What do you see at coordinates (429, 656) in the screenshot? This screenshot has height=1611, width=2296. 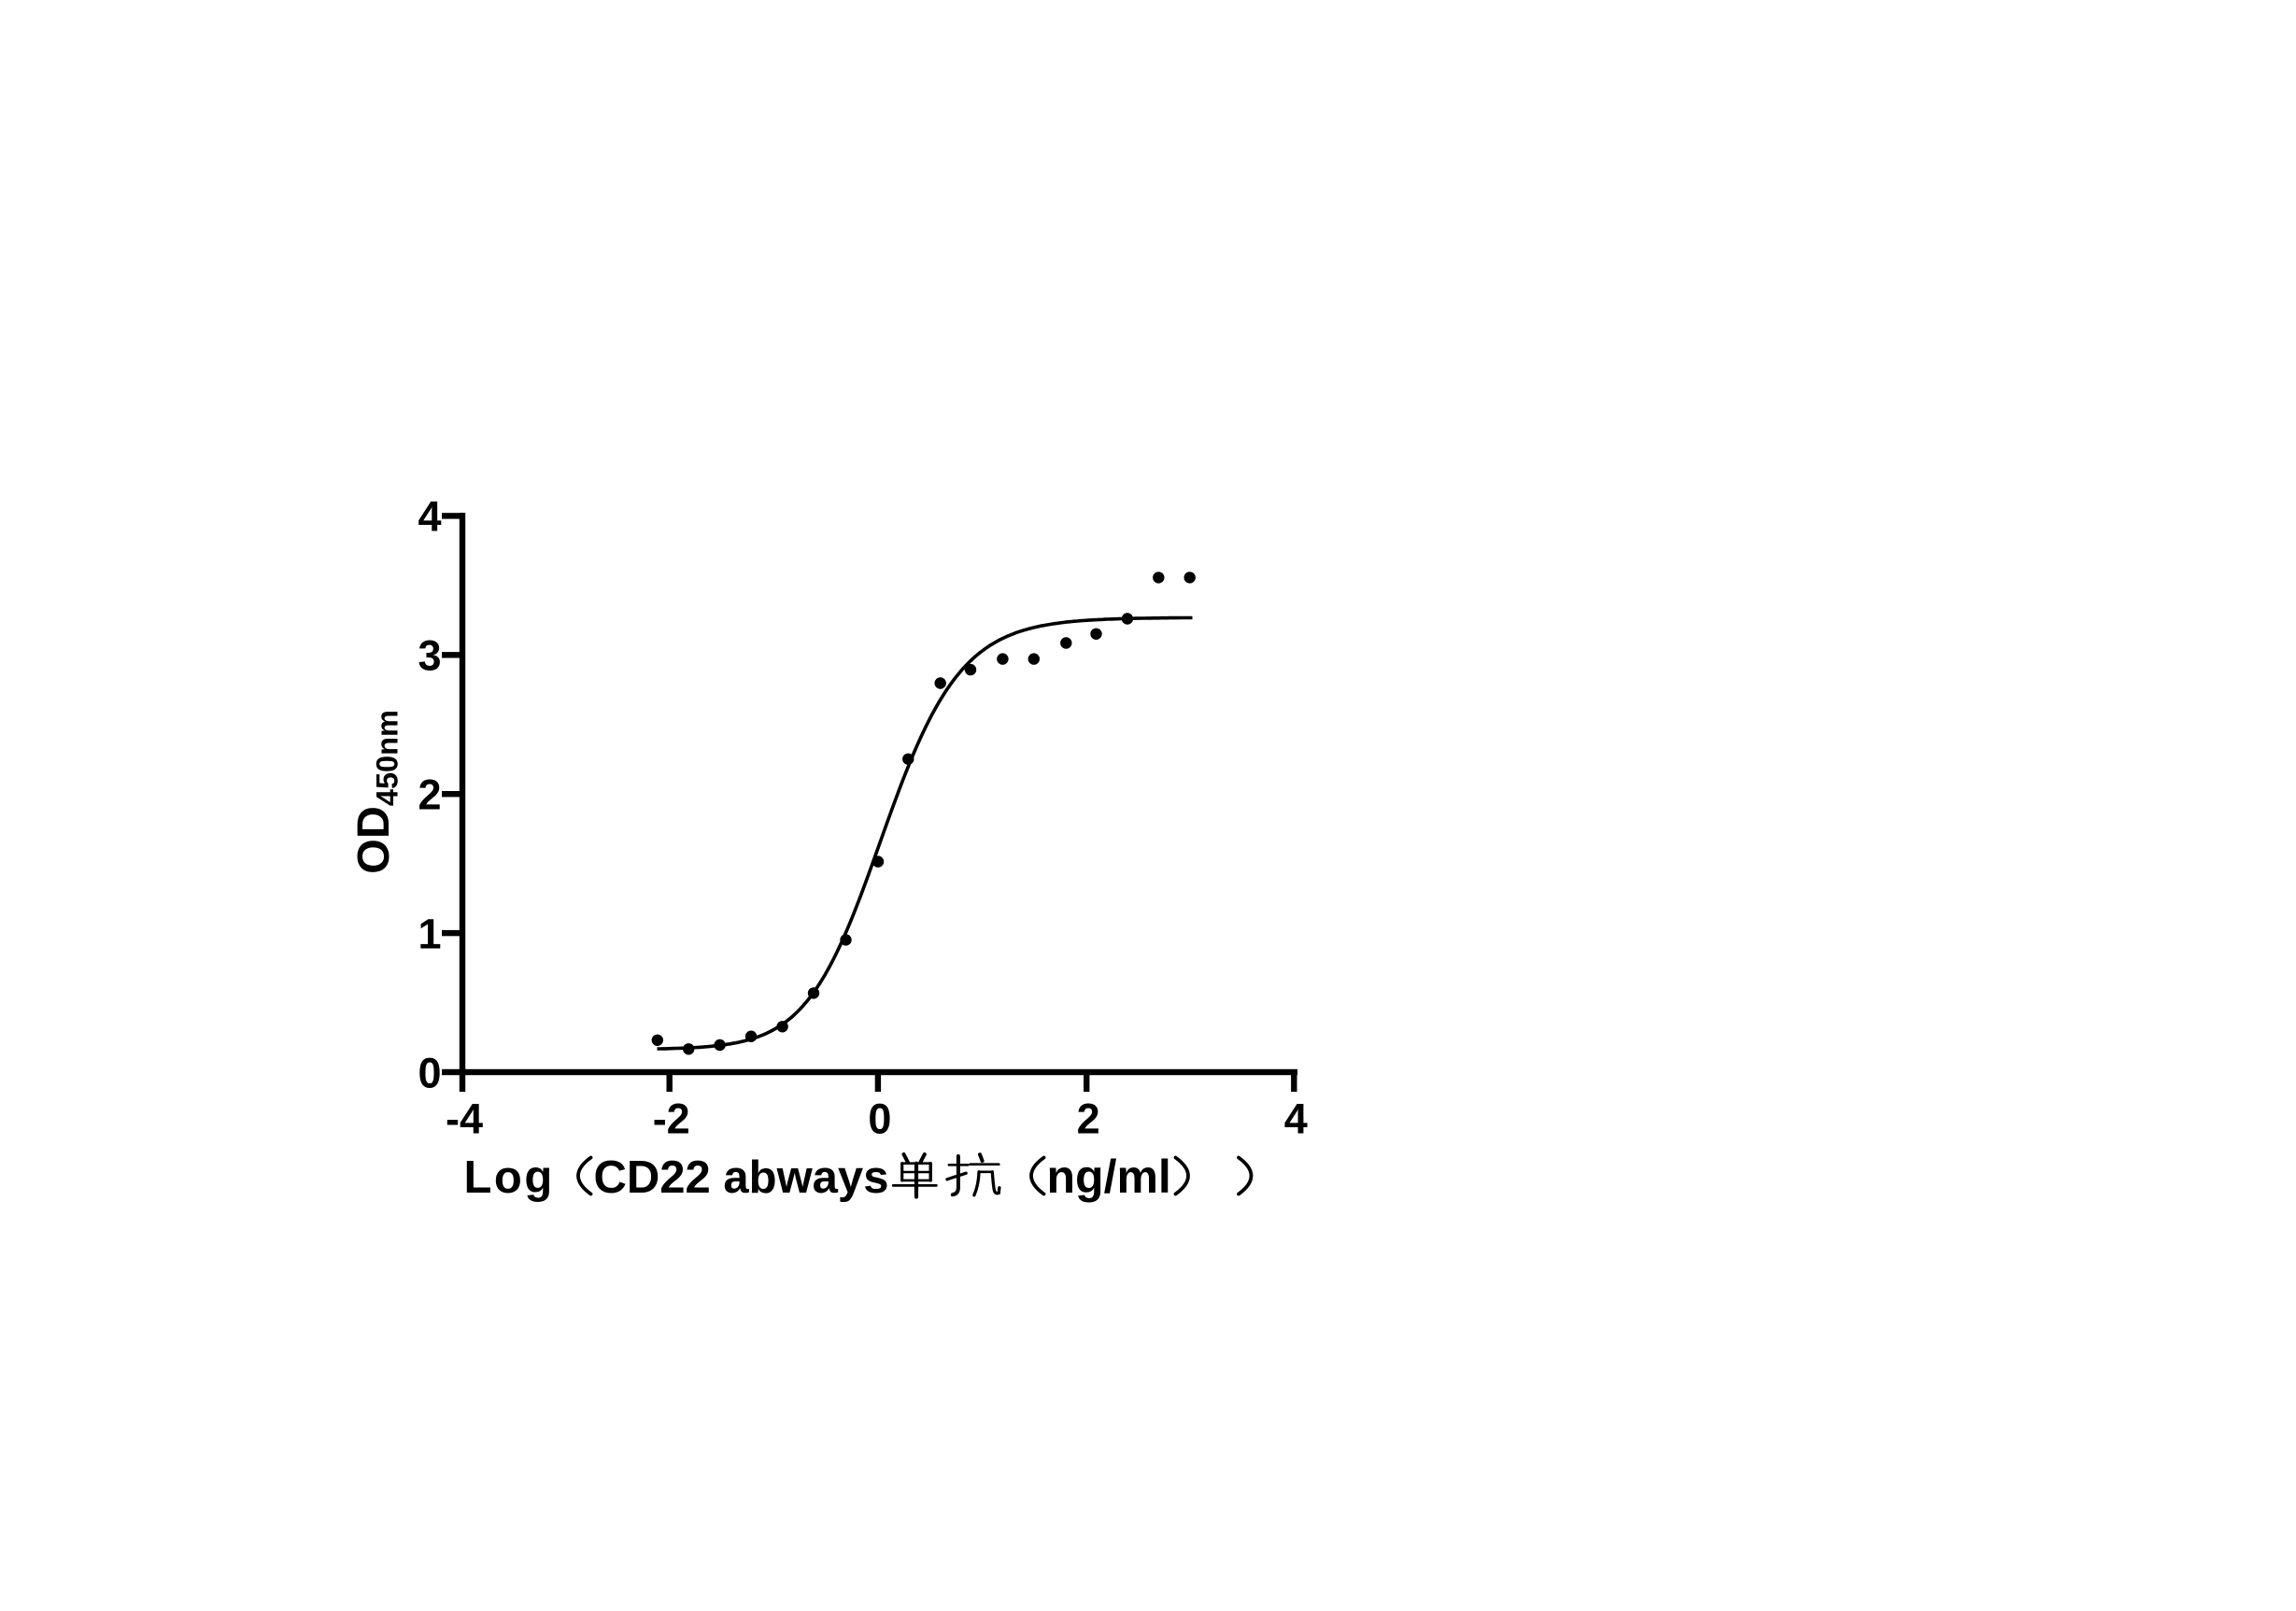 I see `svg-text: 3` at bounding box center [429, 656].